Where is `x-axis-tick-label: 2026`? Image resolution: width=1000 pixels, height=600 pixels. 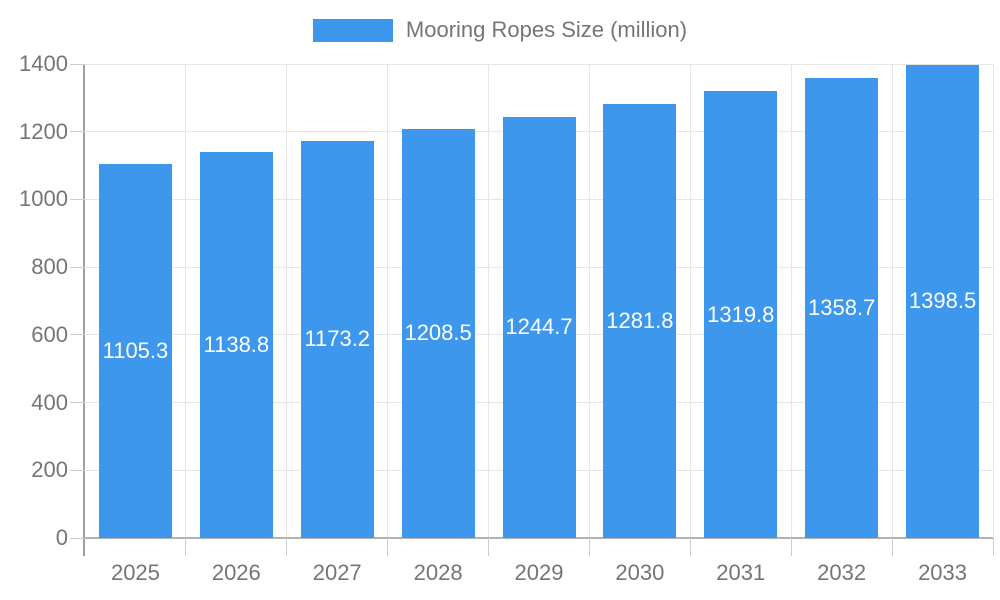 x-axis-tick-label: 2026 is located at coordinates (236, 572).